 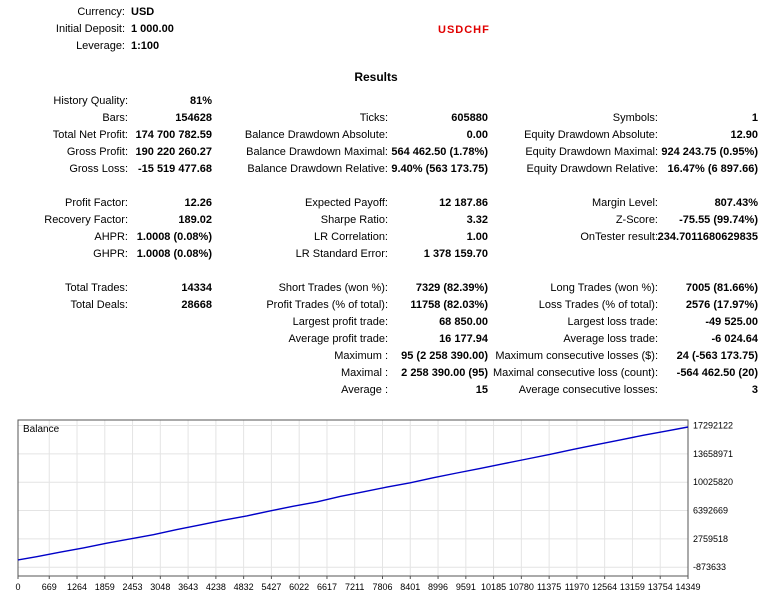 I want to click on x-axis-label: 6022, so click(x=299, y=587).